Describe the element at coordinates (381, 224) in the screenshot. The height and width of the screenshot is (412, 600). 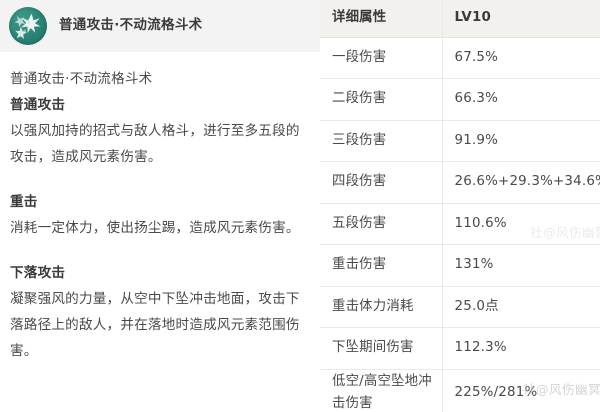
I see `row-label: 五段伤害` at that location.